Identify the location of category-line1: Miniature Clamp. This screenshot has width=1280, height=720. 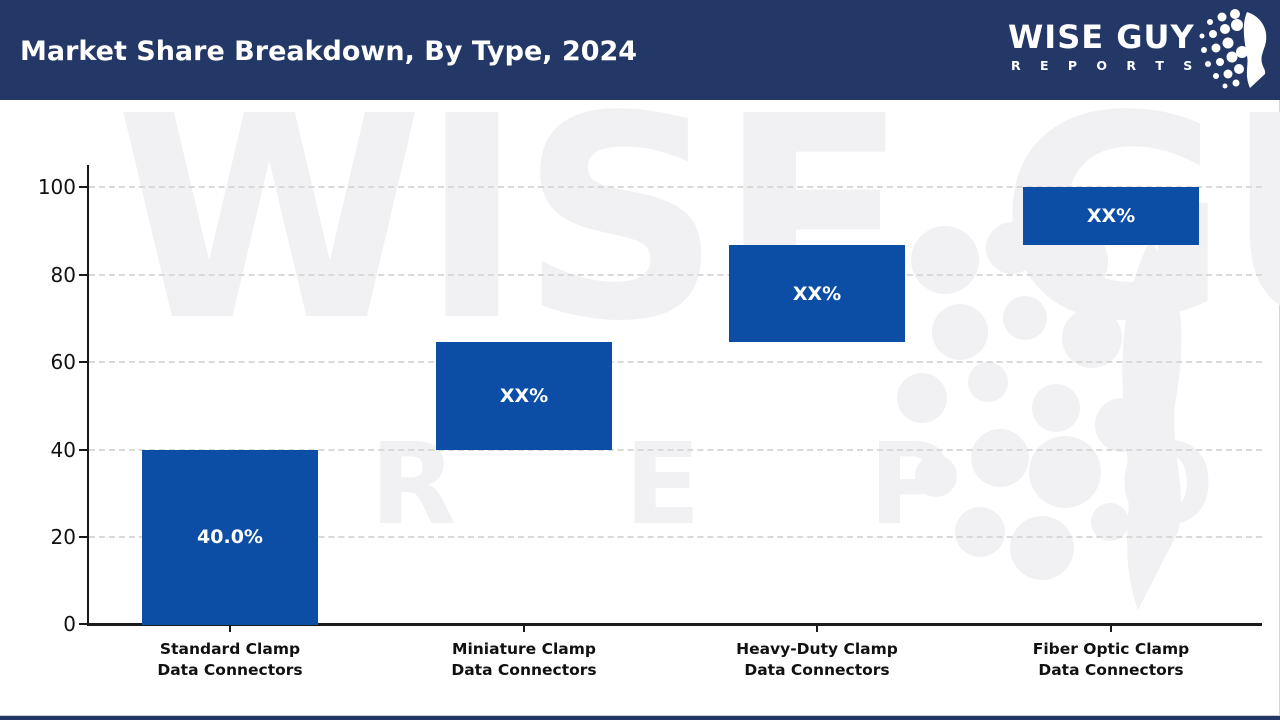
(524, 649).